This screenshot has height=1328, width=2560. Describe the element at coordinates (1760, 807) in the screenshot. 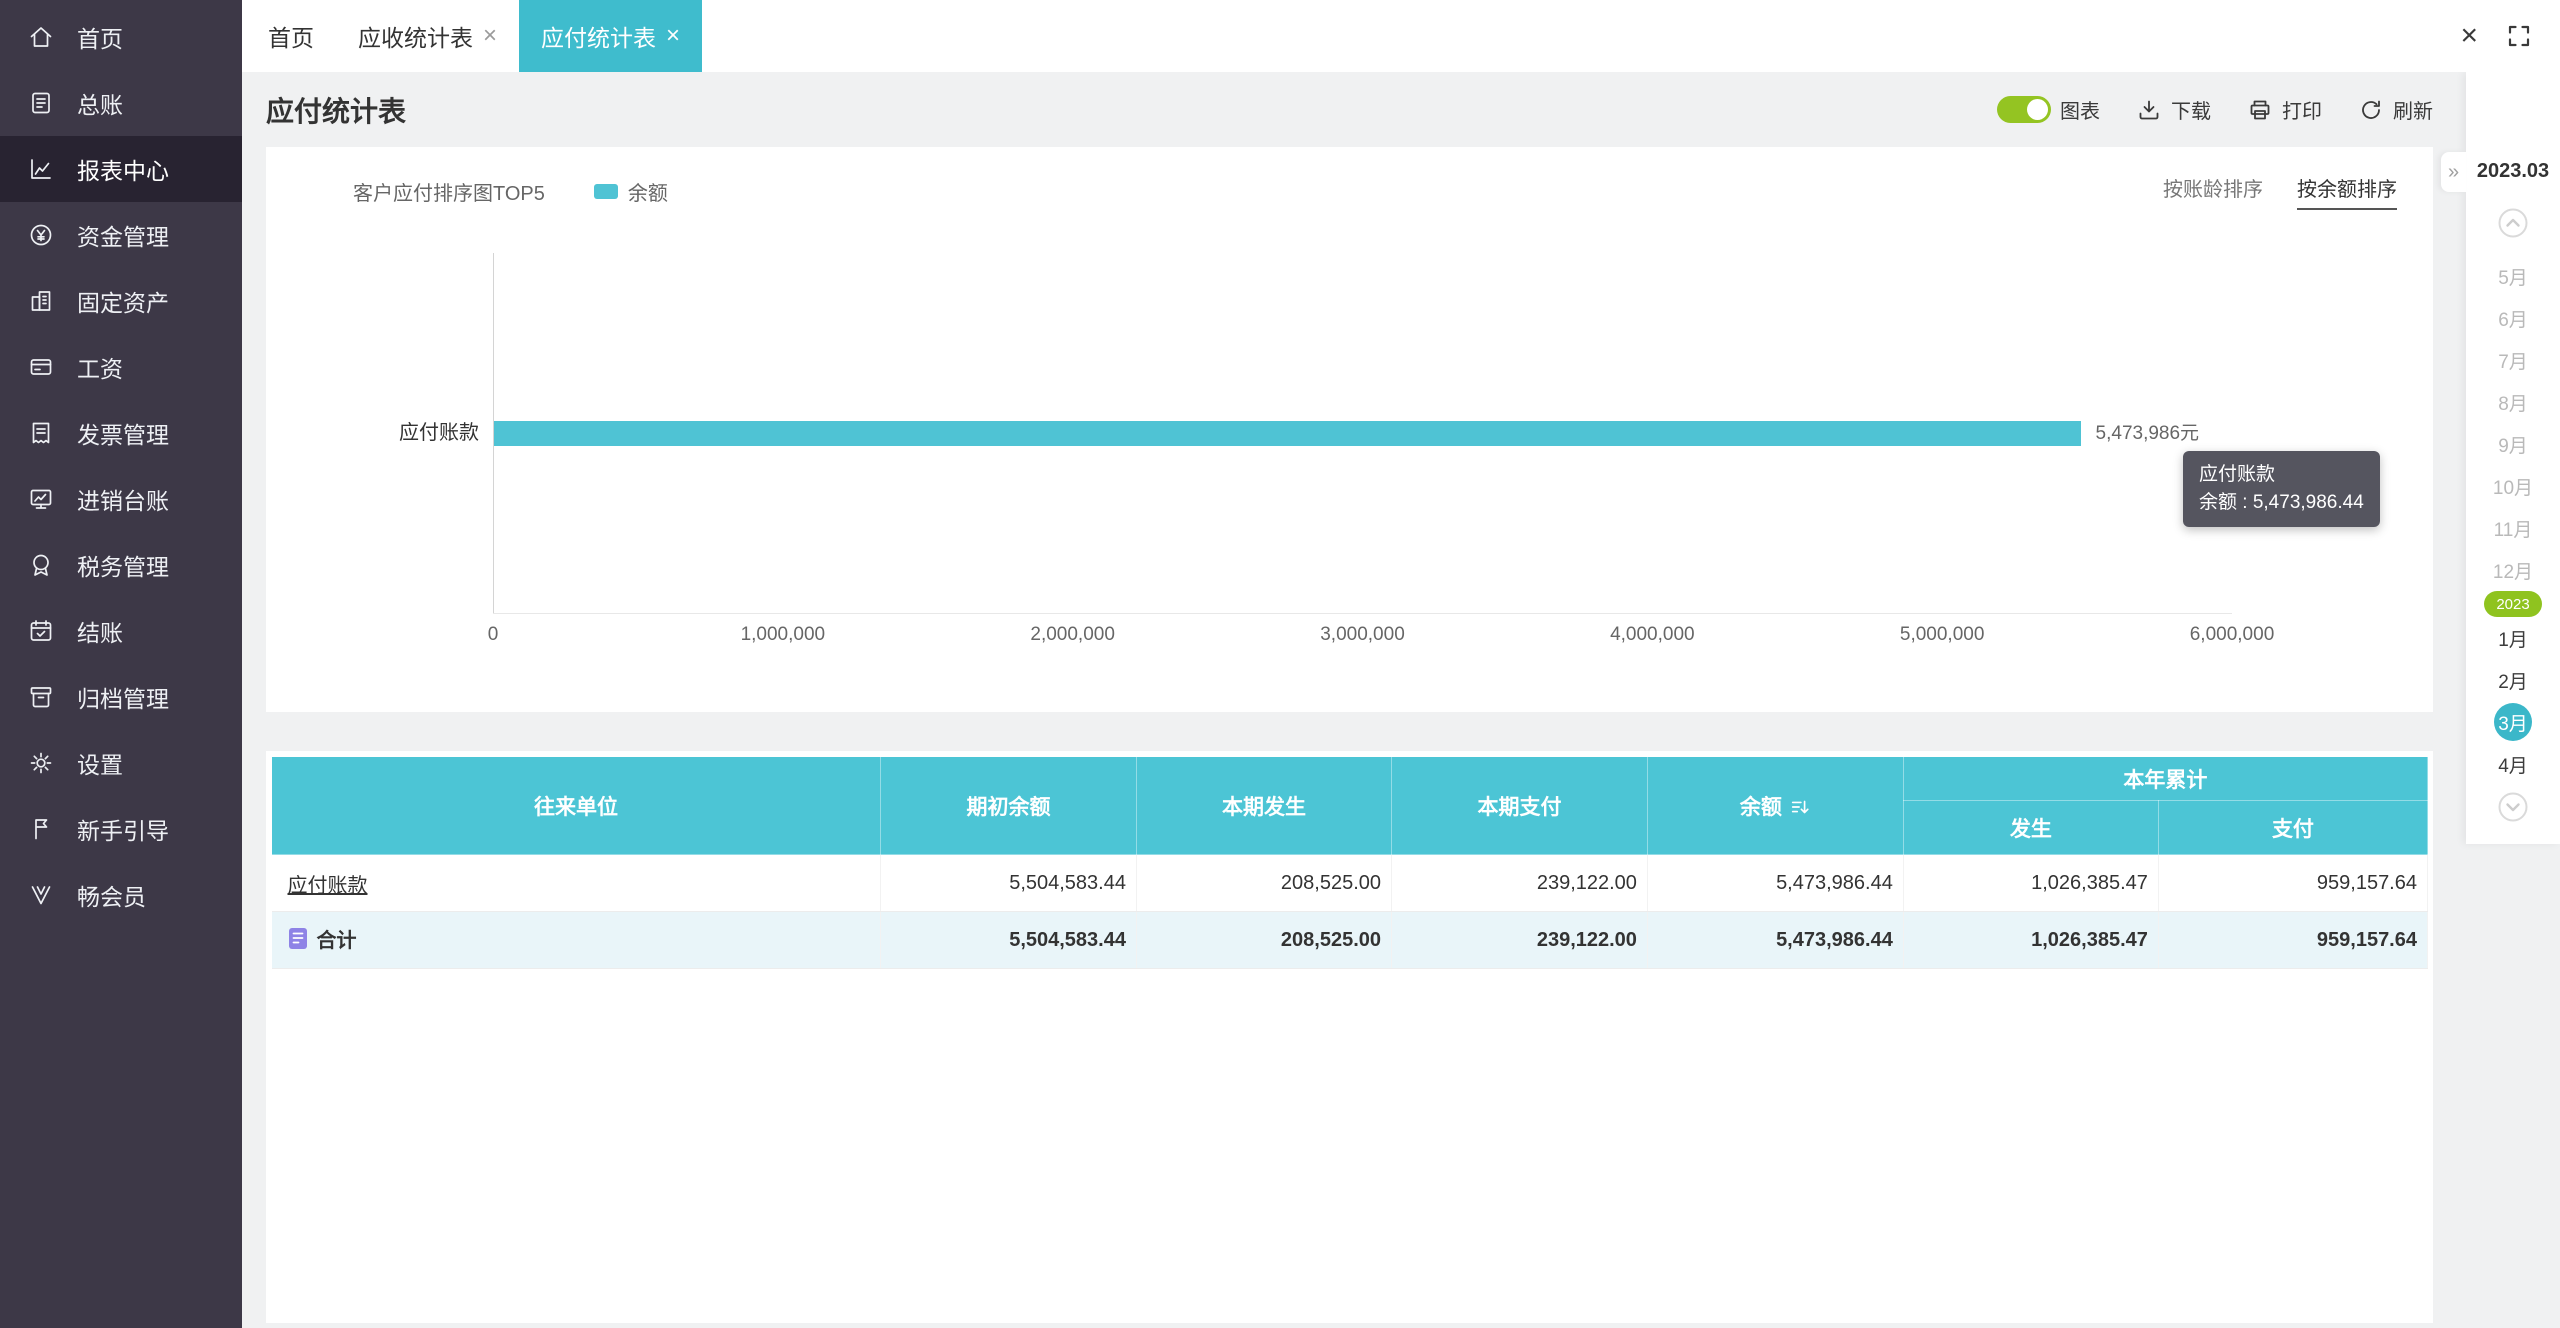

I see `balance-header-label: 余额` at that location.